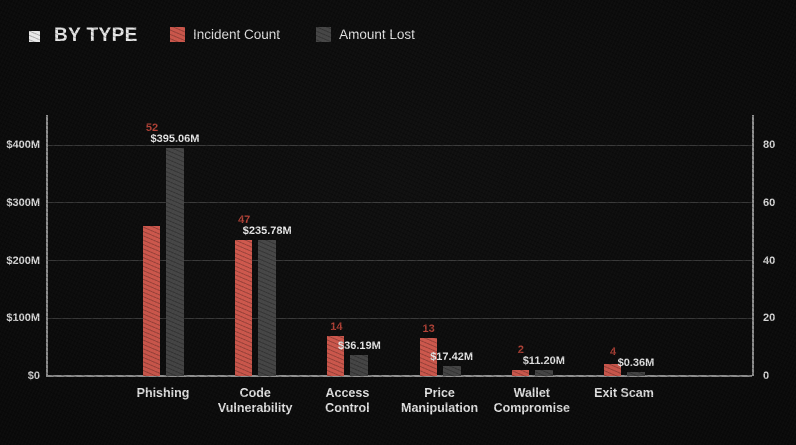 Image resolution: width=796 pixels, height=445 pixels. I want to click on amount-lost-label: $0.36M, so click(636, 363).